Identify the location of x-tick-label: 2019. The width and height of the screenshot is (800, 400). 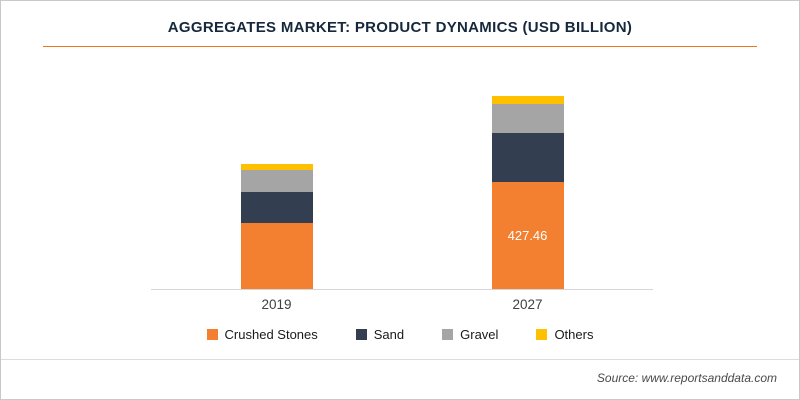
(276, 304).